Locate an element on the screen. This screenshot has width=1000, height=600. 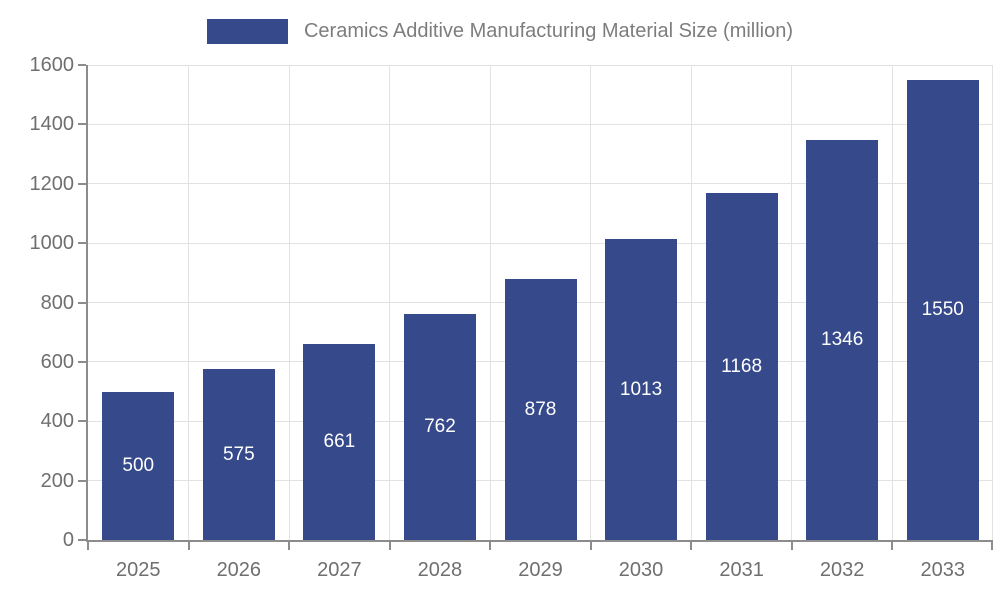
bar-value-label: 575 is located at coordinates (238, 454).